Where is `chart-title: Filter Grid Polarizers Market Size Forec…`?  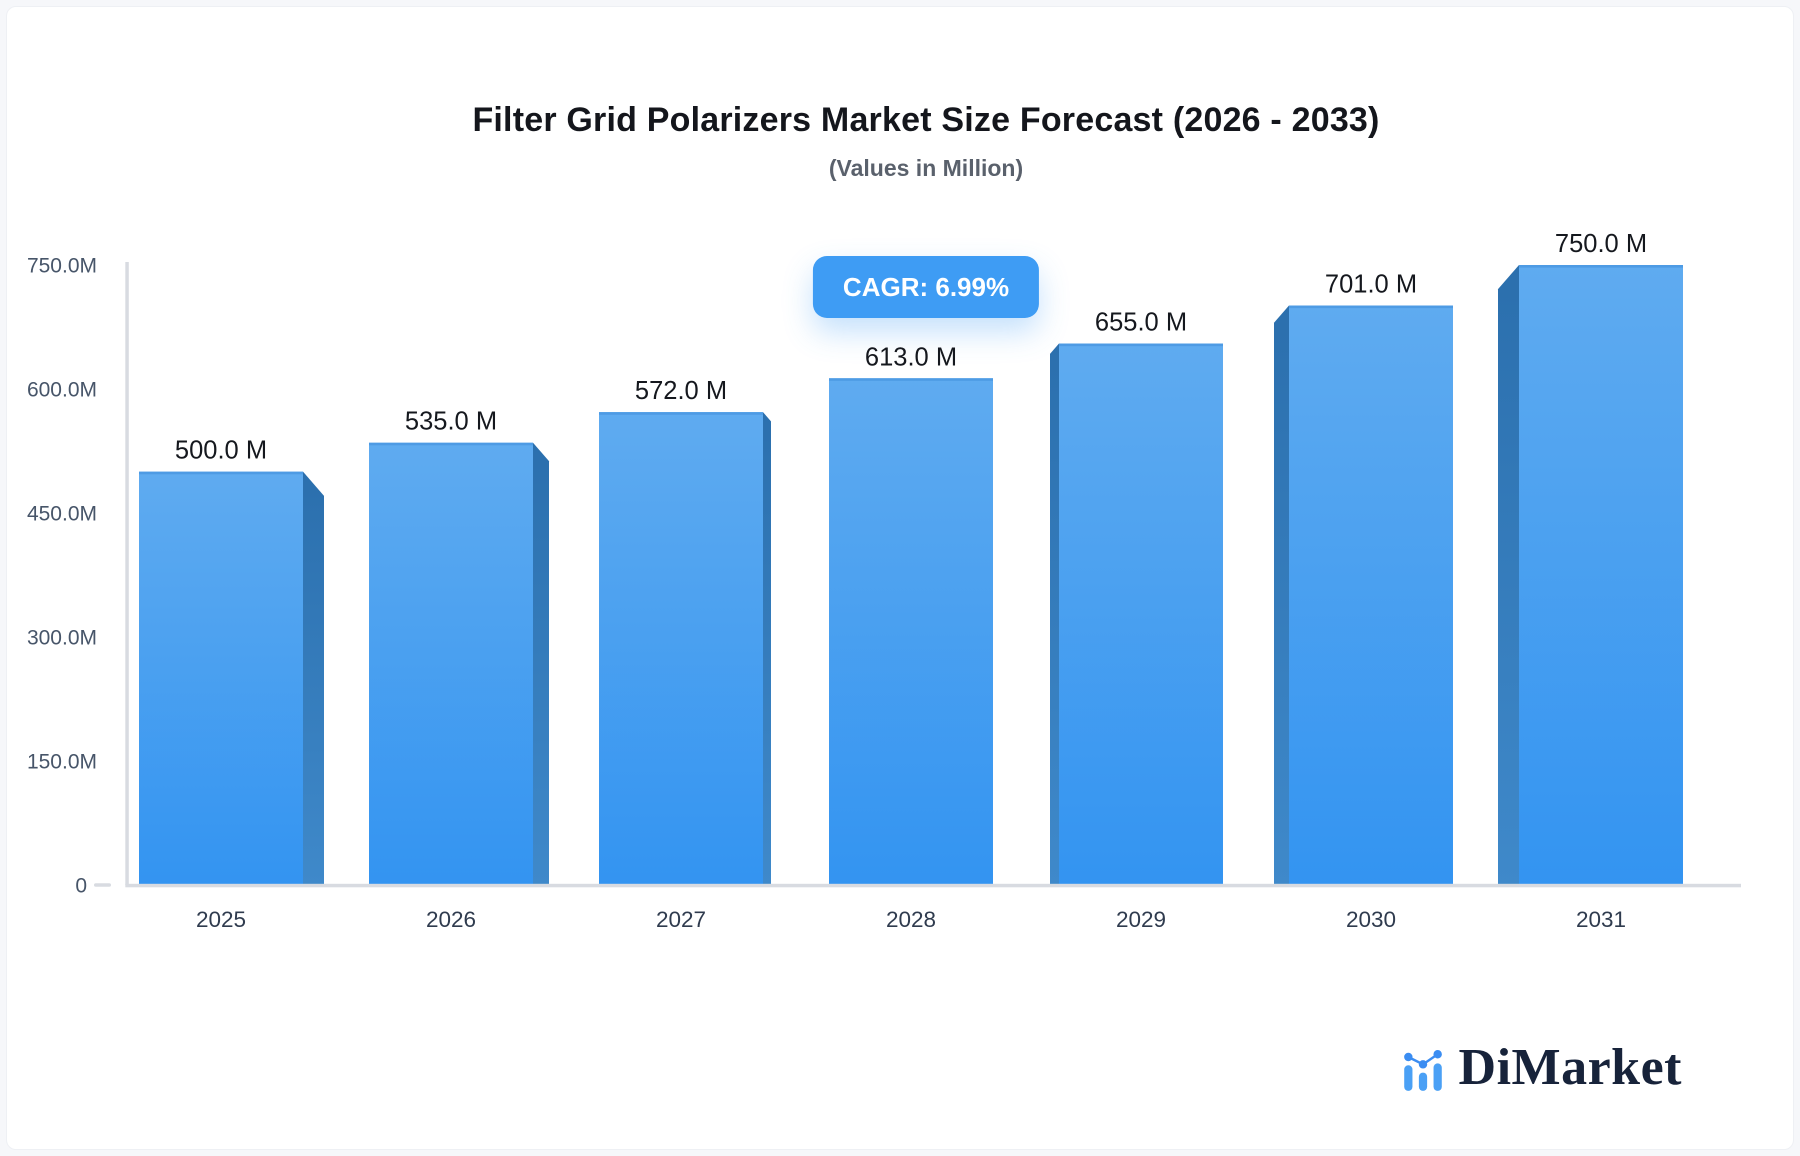
chart-title: Filter Grid Polarizers Market Size Forec… is located at coordinates (926, 120).